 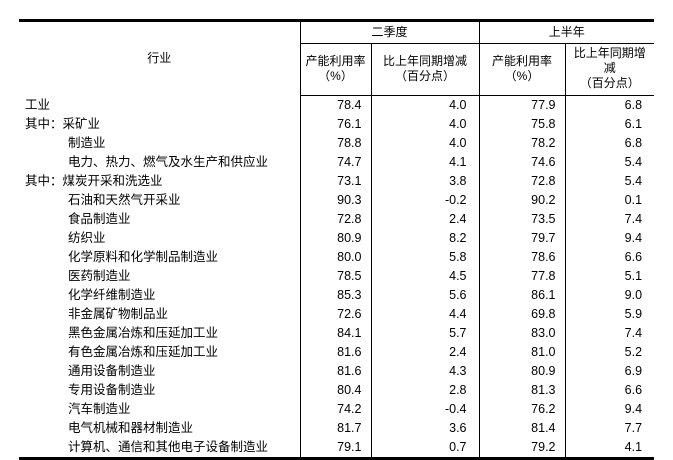 I want to click on row-label-industry: 制造业, so click(x=159, y=143).